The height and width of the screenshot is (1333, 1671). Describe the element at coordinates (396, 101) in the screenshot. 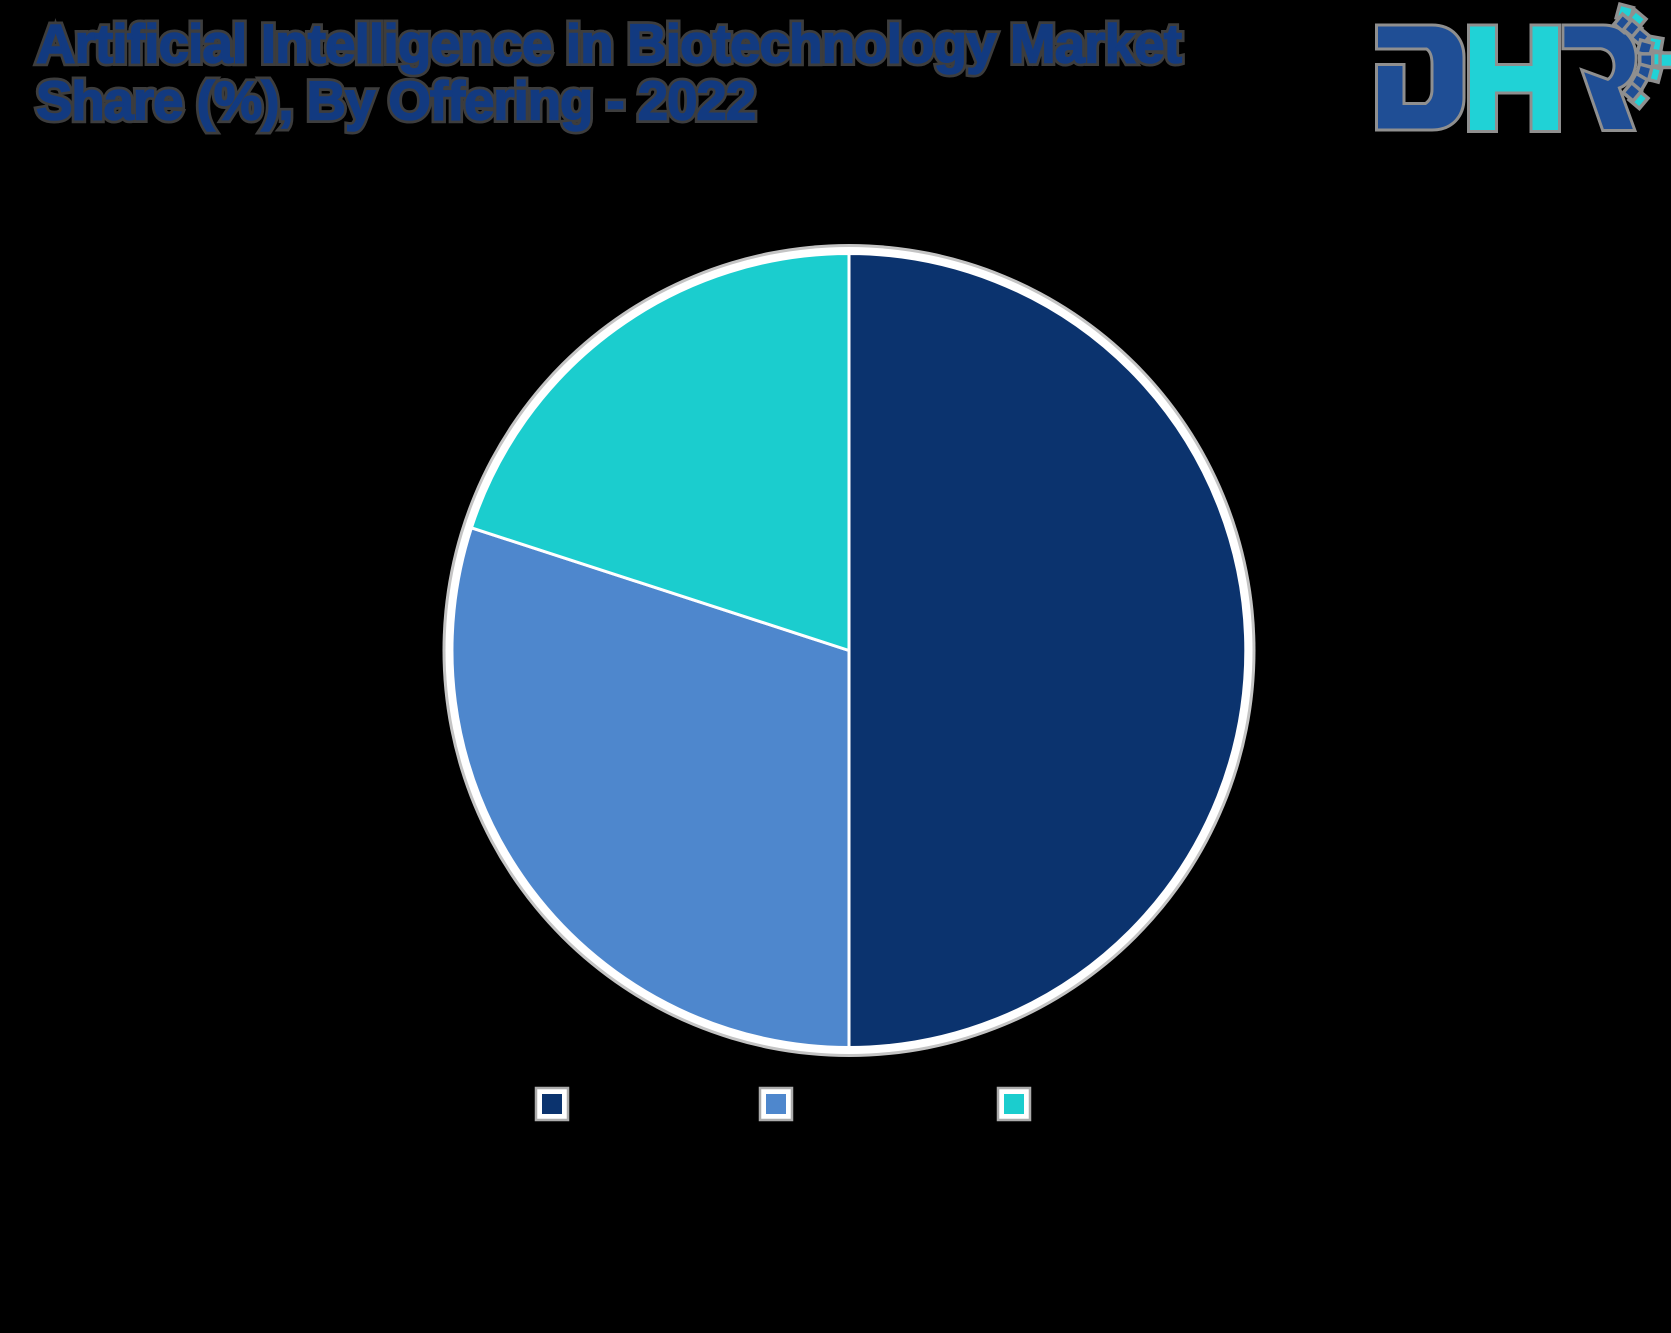

I see `svg-text: Share (%), By Offering - 2022` at that location.